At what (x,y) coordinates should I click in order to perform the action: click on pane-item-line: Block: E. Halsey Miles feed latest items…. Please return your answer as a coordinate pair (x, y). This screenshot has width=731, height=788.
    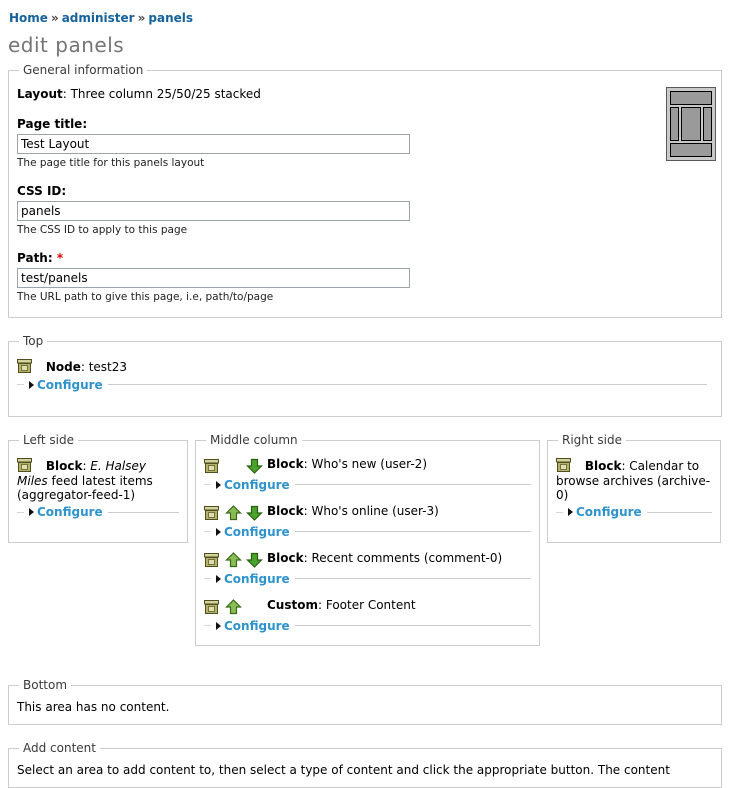
    Looking at the image, I should click on (98, 480).